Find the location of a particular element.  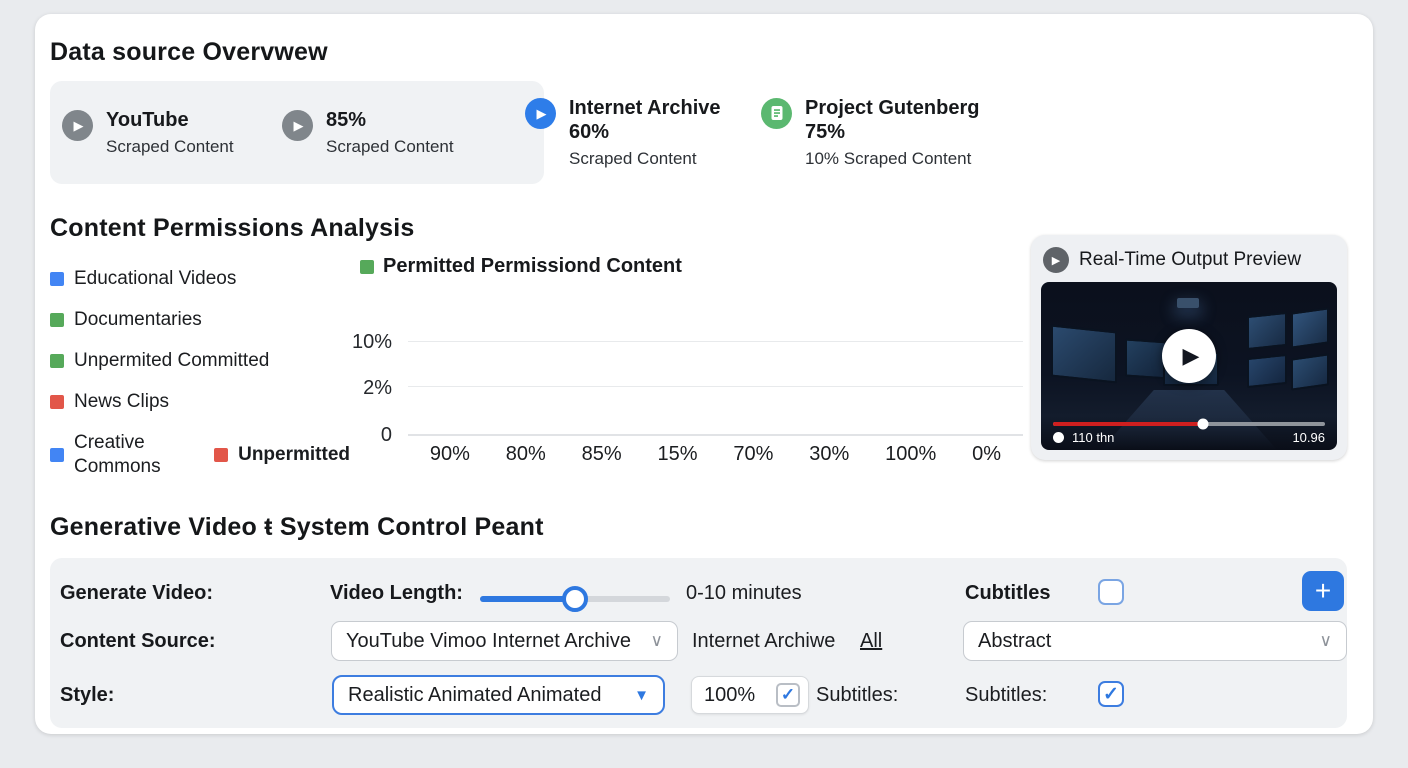

source-name: YouTube is located at coordinates (147, 119).